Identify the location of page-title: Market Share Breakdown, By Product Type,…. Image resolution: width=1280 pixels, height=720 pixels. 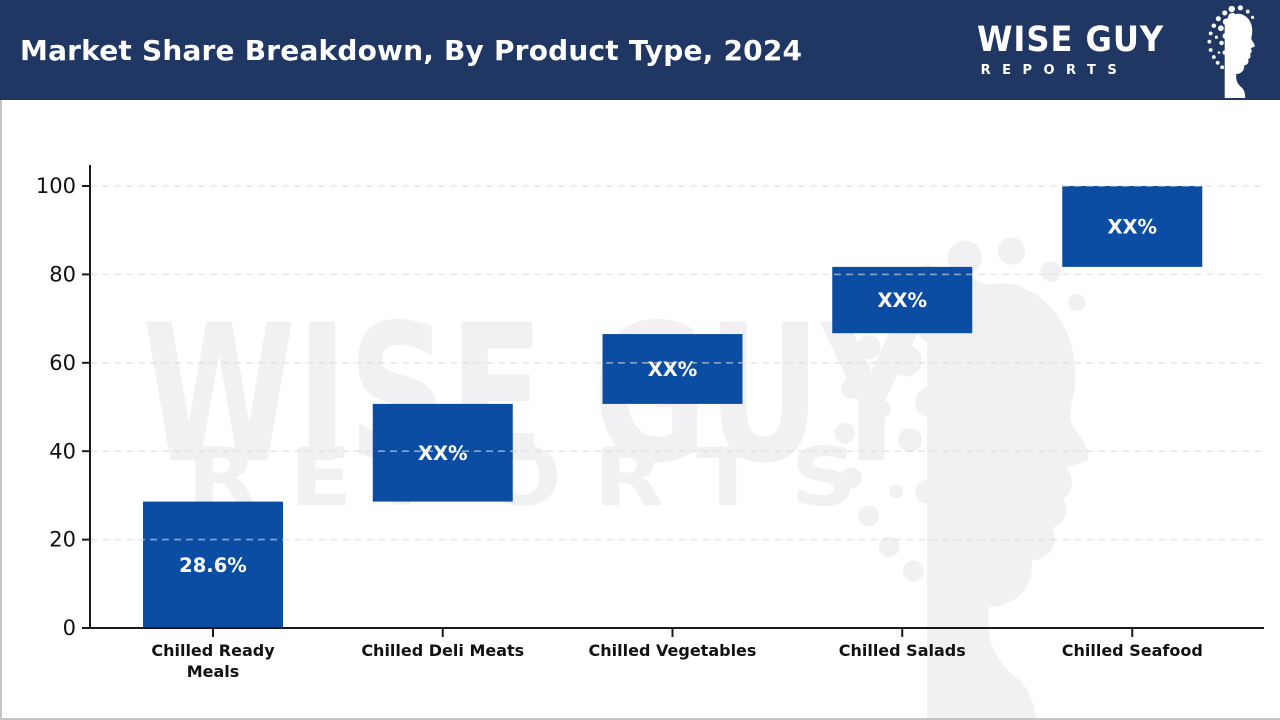
(411, 50).